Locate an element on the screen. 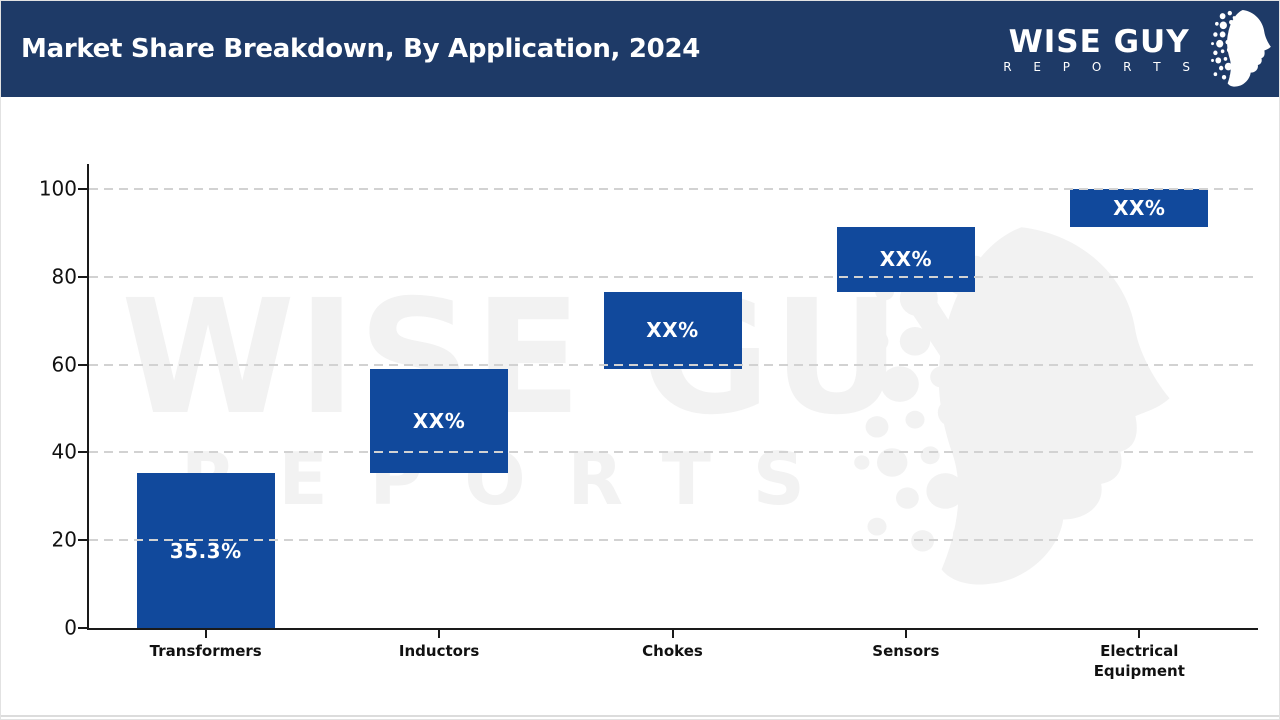 This screenshot has width=1280, height=720. x-category-label: Electrical Equipment is located at coordinates (1139, 661).